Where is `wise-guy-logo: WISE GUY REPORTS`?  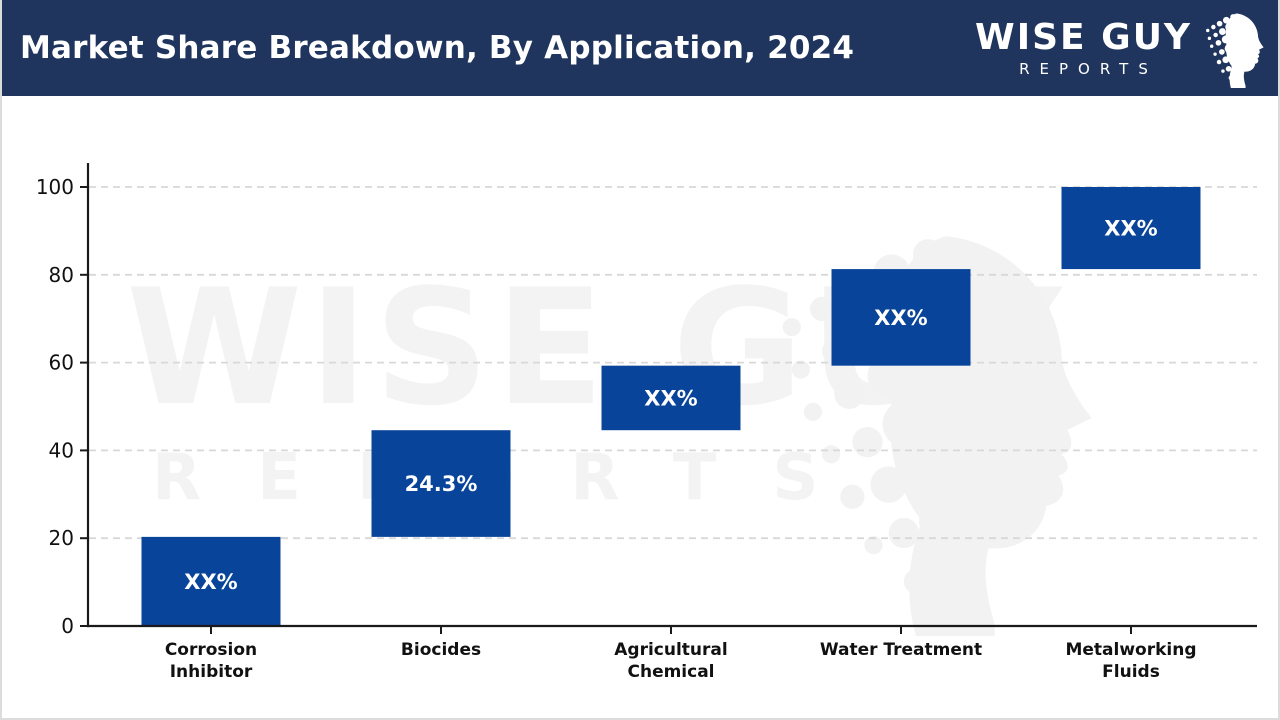 wise-guy-logo: WISE GUY REPORTS is located at coordinates (1127, 48).